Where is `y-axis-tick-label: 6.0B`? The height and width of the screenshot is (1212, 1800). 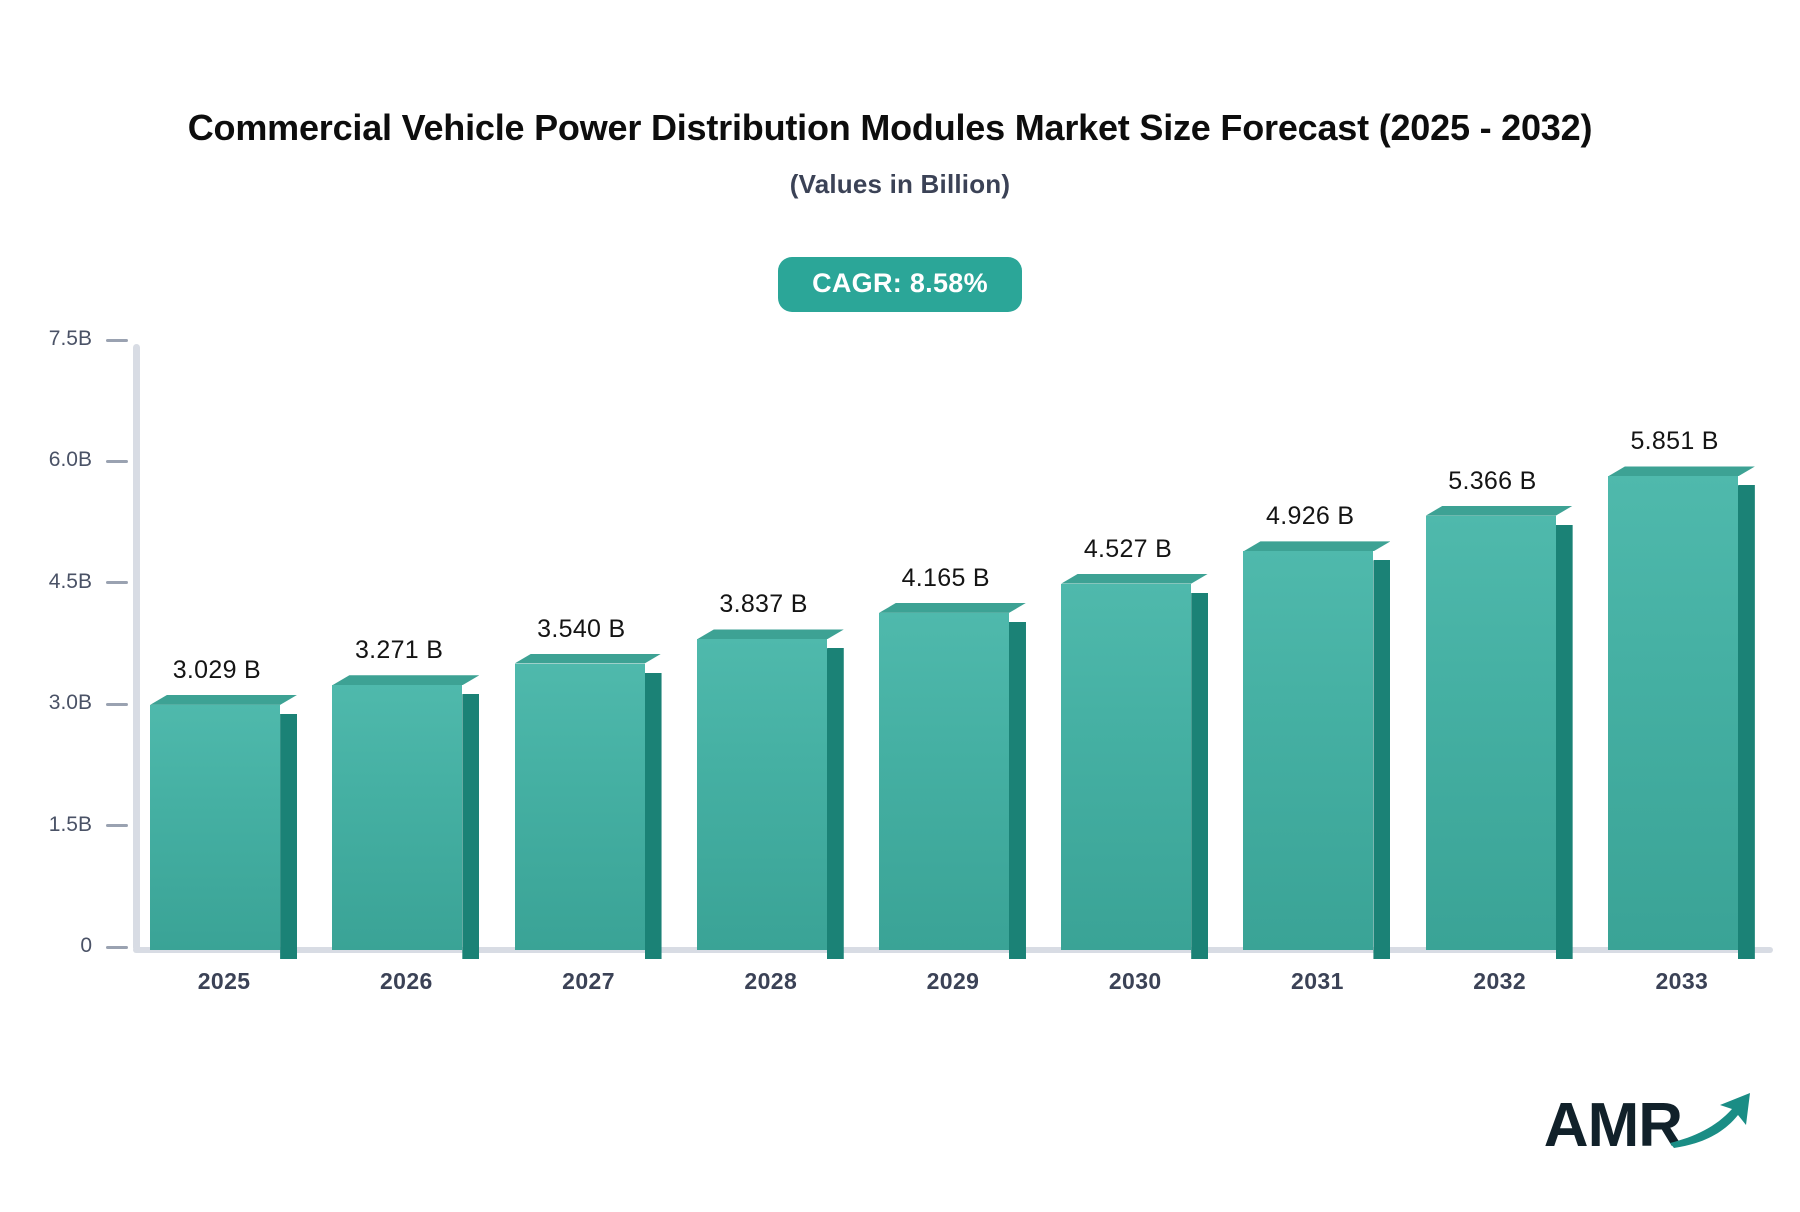 y-axis-tick-label: 6.0B is located at coordinates (70, 460).